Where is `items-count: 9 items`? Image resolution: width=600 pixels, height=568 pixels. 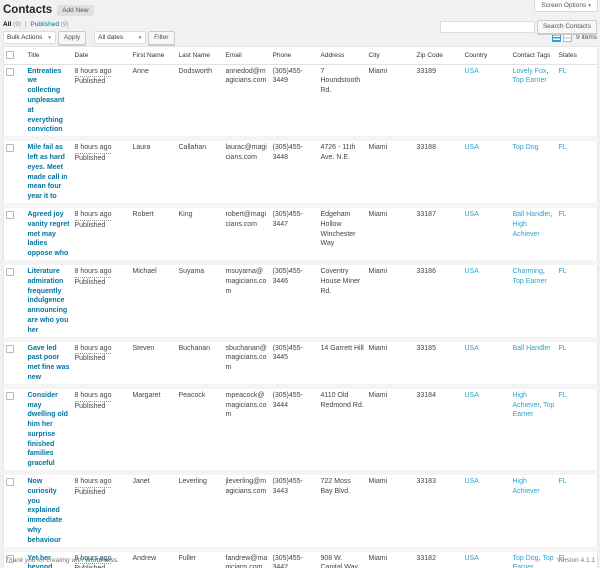 items-count: 9 items is located at coordinates (586, 38).